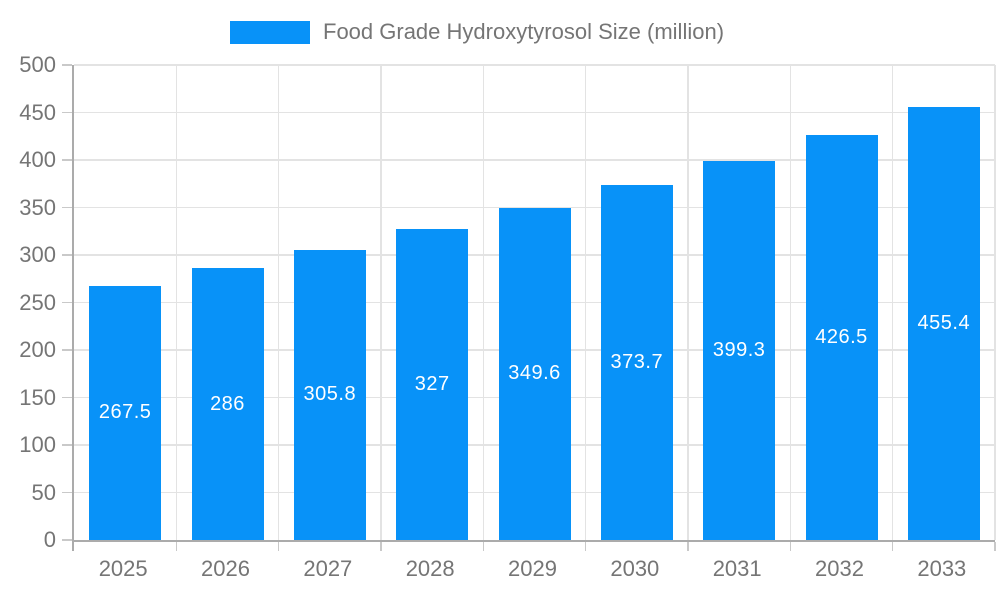 The width and height of the screenshot is (1000, 600). What do you see at coordinates (635, 568) in the screenshot?
I see `x-tick-label: 2030` at bounding box center [635, 568].